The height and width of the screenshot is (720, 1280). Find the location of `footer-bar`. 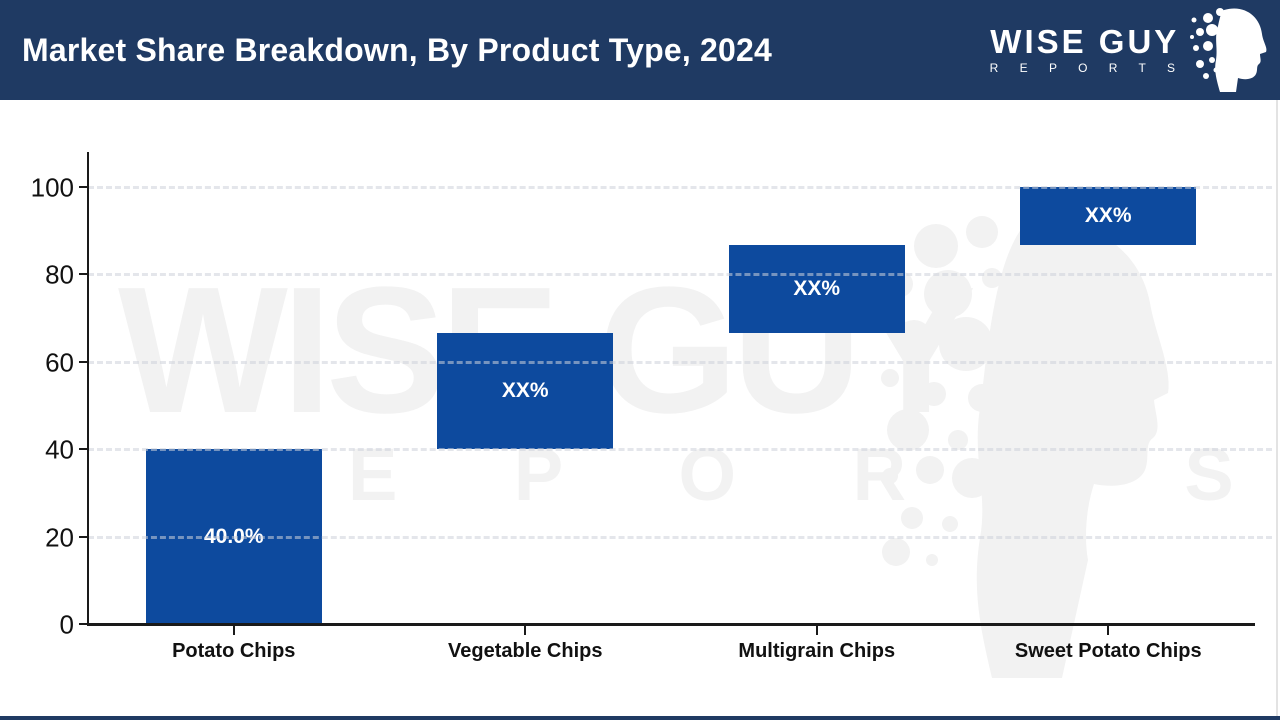

footer-bar is located at coordinates (640, 718).